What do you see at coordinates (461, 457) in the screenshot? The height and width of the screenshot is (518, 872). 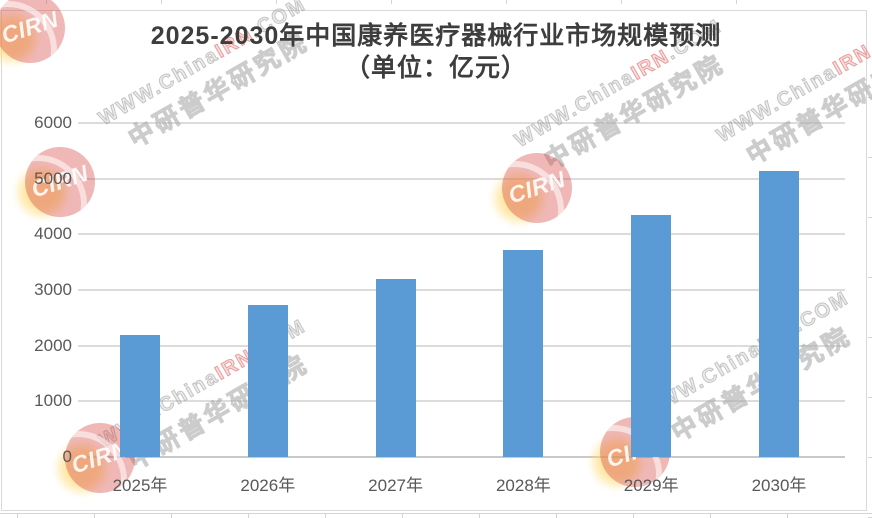 I see `x-axis-line` at bounding box center [461, 457].